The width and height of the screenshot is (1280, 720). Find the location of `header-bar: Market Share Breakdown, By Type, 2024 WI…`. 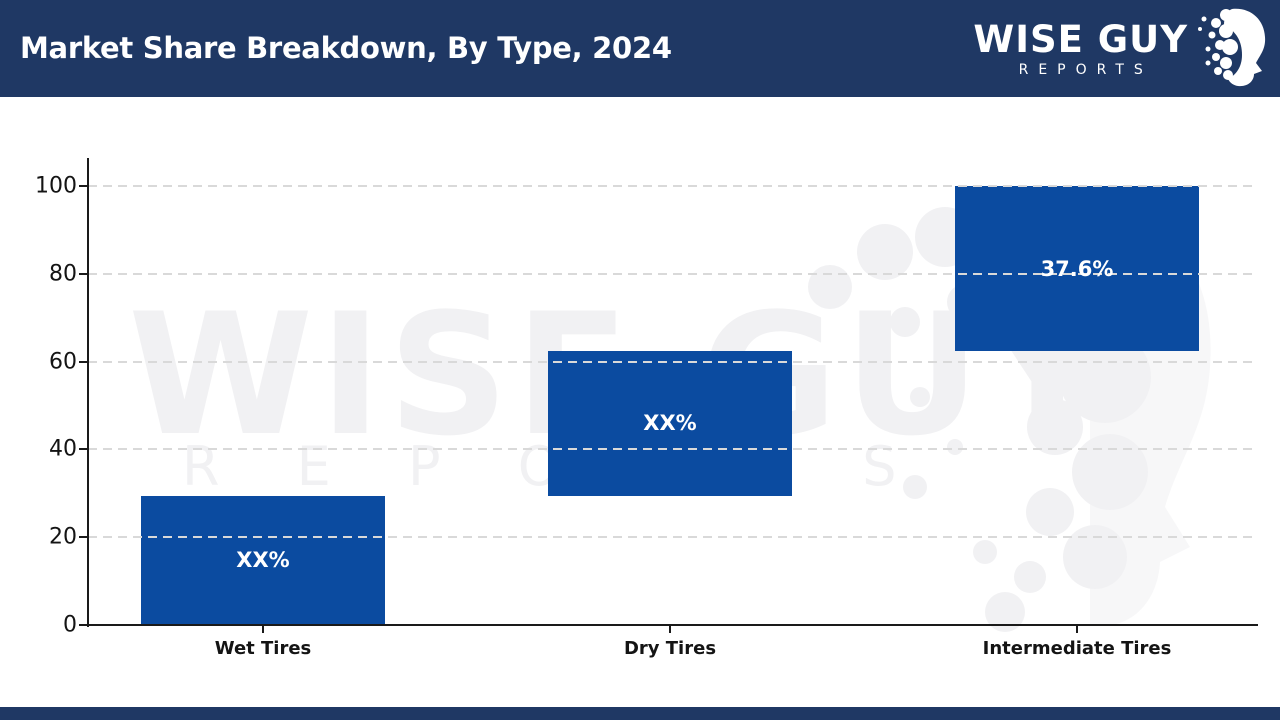

header-bar: Market Share Breakdown, By Type, 2024 WI… is located at coordinates (640, 48).